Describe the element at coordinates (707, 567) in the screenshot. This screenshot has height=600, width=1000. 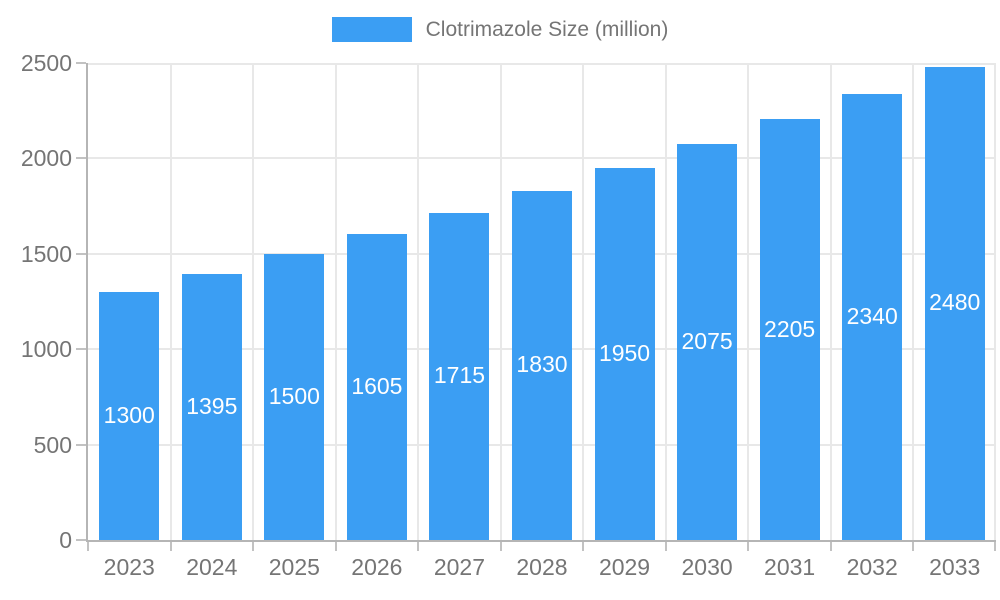
I see `x-axis-label: 2030` at that location.